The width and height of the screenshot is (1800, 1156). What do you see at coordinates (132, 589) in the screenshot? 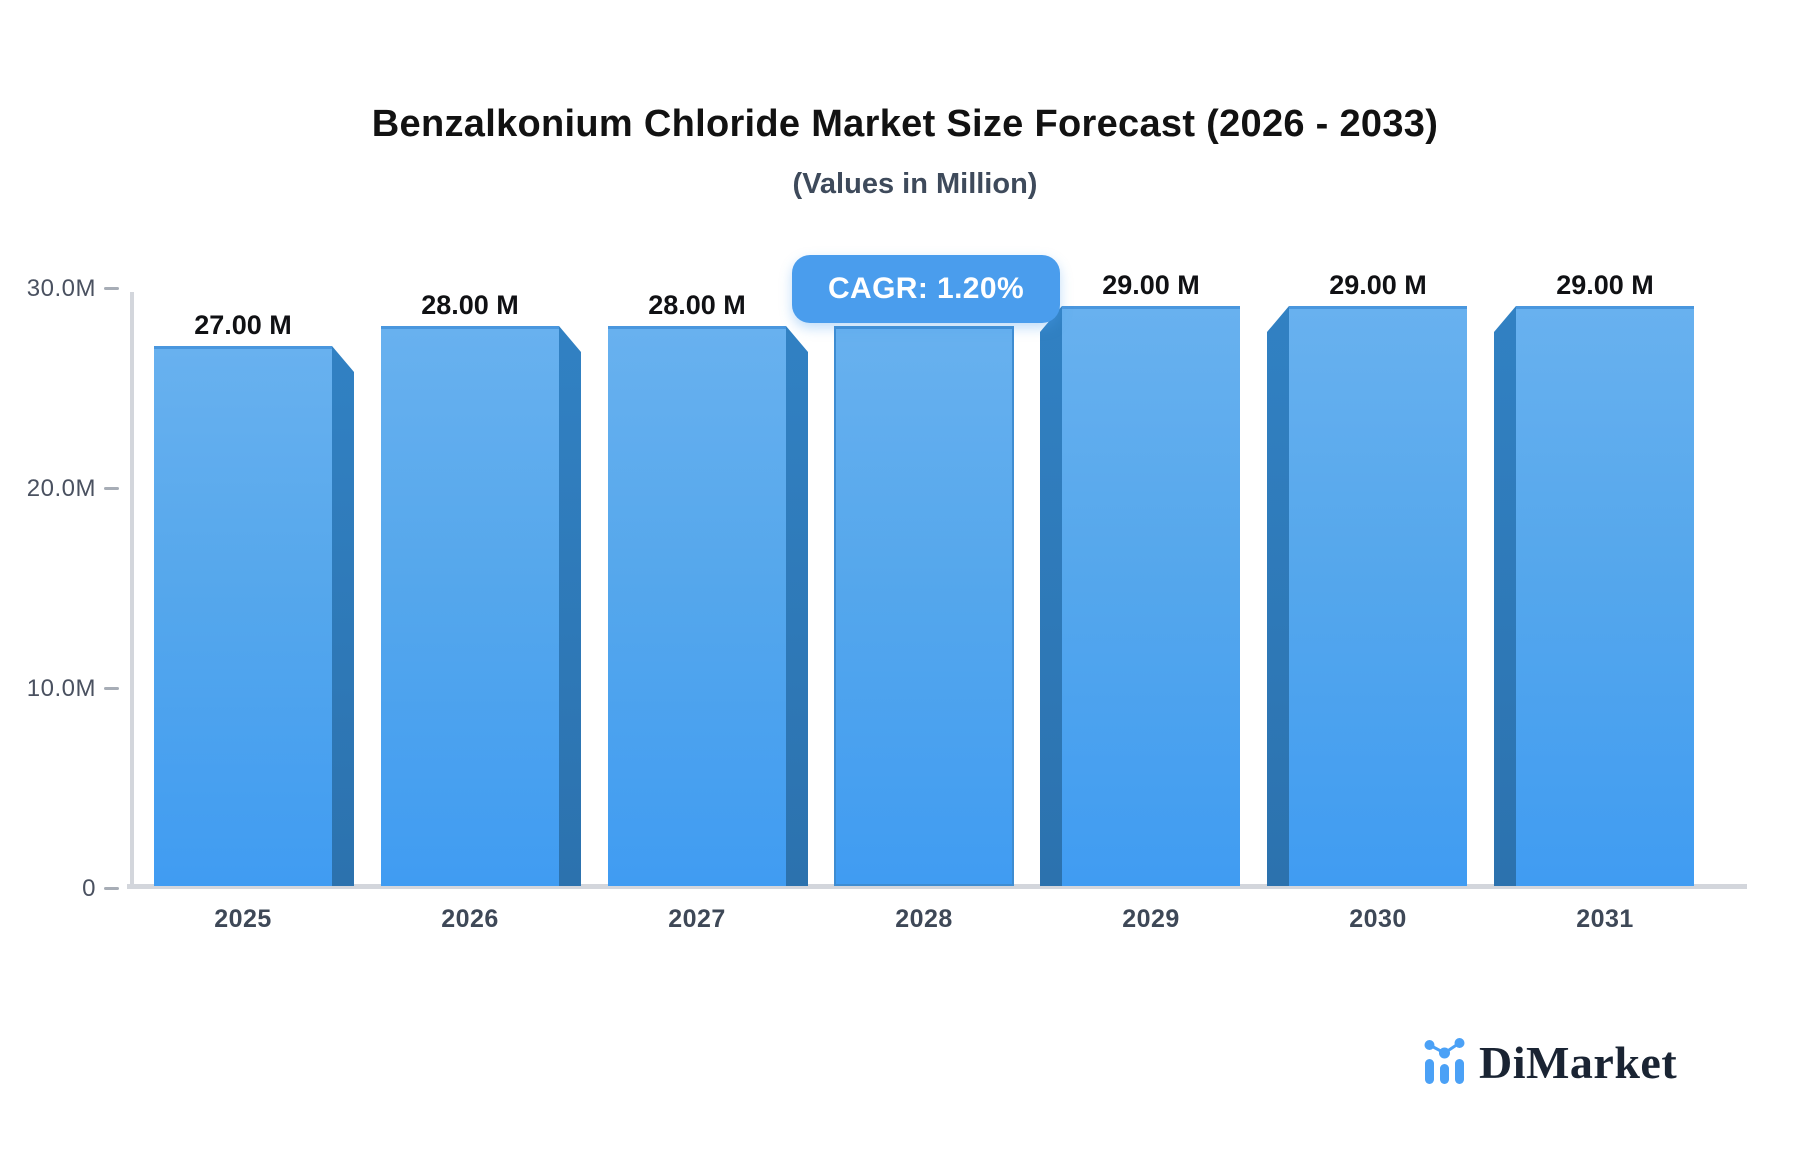
I see `y-axis-line` at bounding box center [132, 589].